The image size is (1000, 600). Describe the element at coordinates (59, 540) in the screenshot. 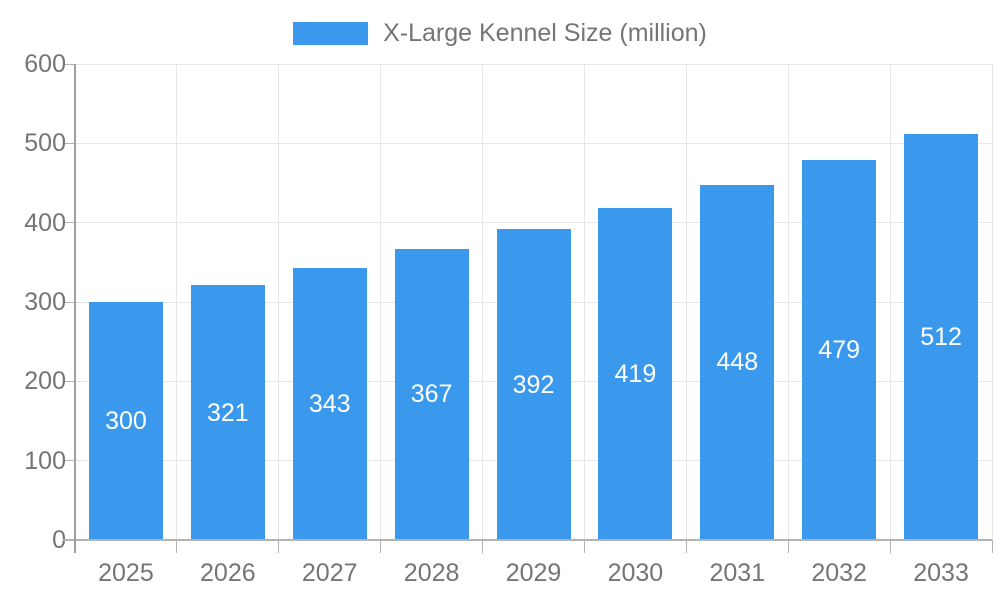

I see `y-axis-label: 0` at that location.